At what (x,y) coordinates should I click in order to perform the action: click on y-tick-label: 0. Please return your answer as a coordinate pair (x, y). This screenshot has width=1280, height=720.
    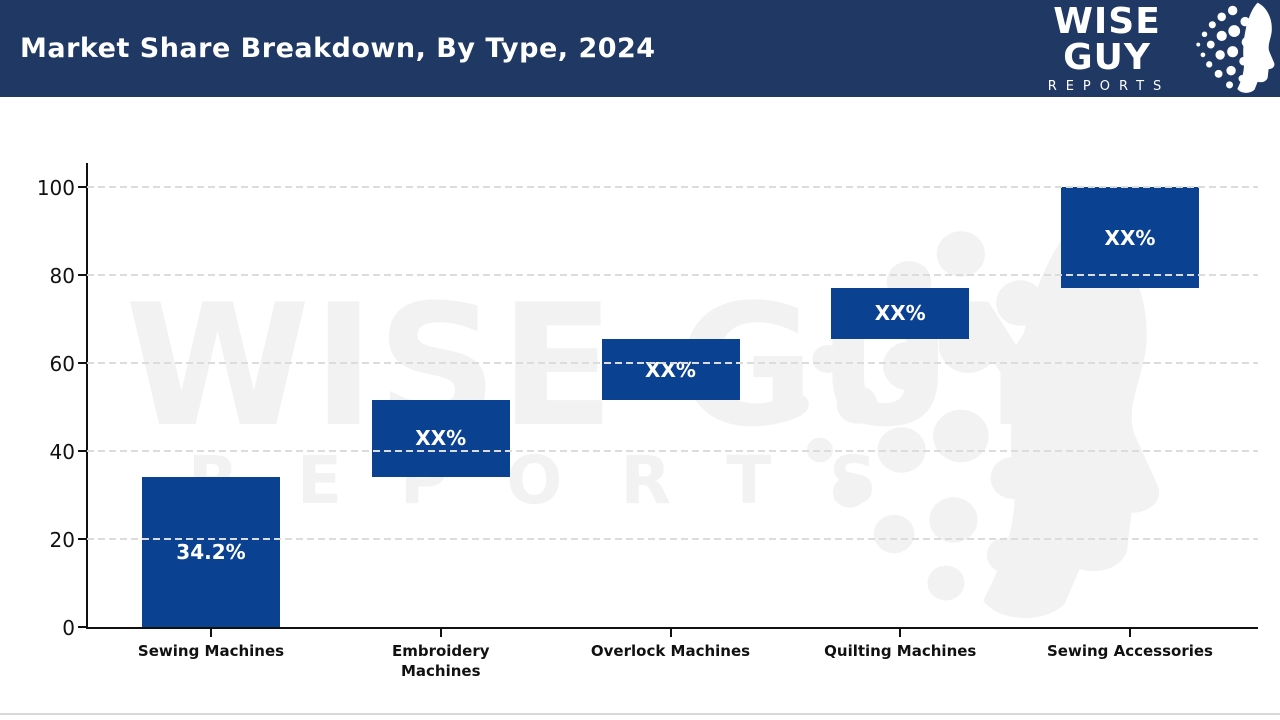
    Looking at the image, I should click on (68, 628).